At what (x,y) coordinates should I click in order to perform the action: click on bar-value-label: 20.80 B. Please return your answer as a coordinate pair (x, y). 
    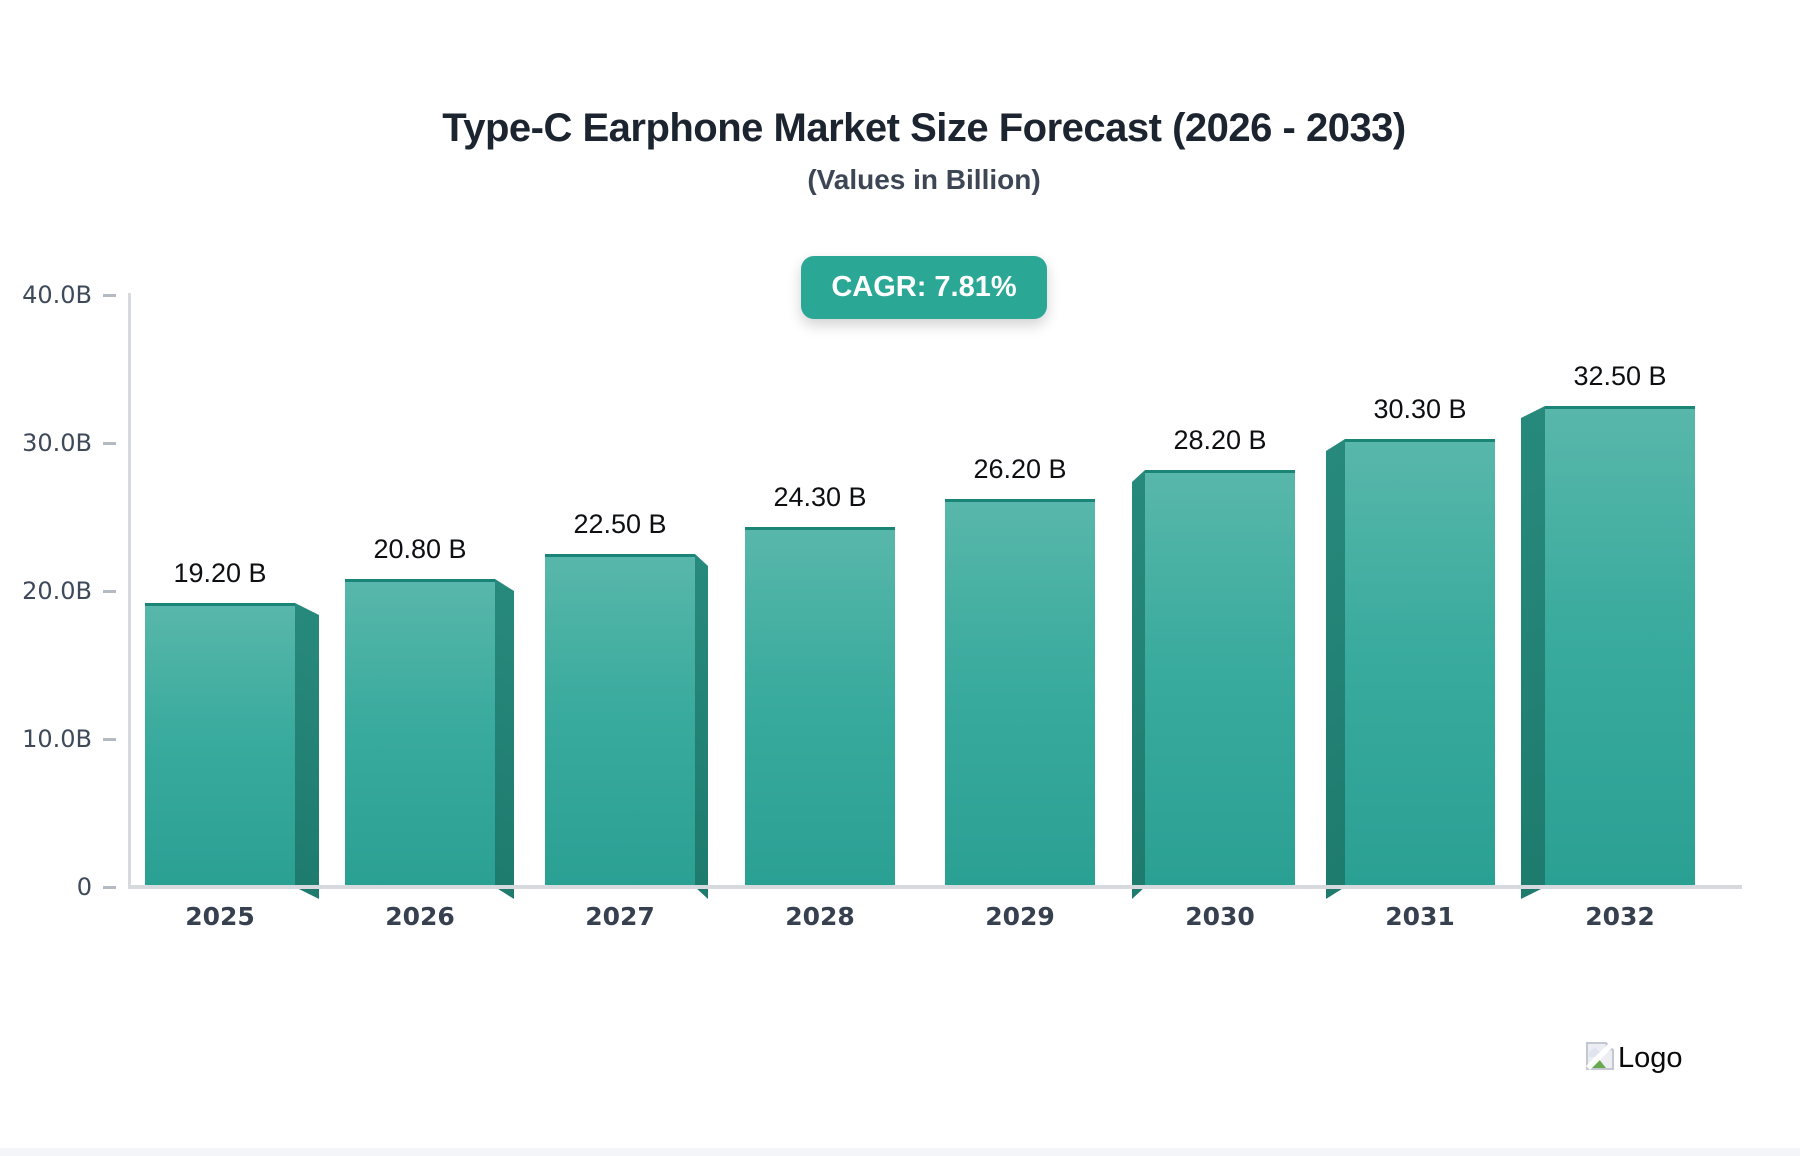
    Looking at the image, I should click on (420, 549).